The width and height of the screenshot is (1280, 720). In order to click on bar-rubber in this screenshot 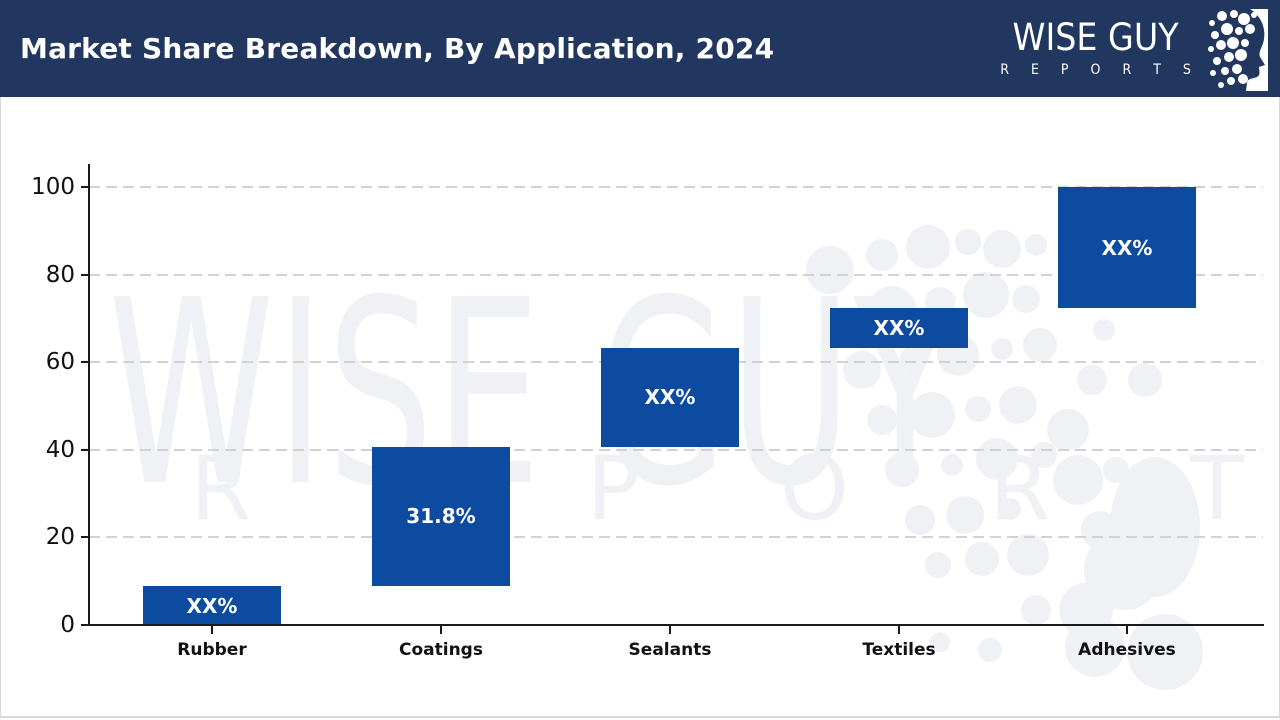, I will do `click(212, 605)`.